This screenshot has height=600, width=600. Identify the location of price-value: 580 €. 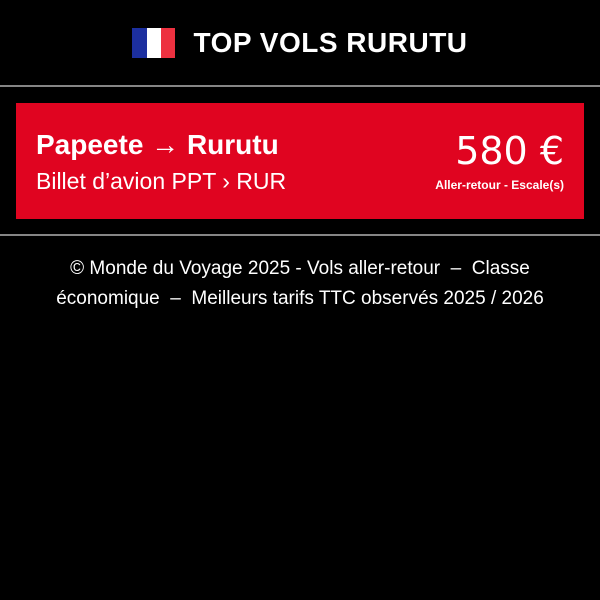
(509, 150).